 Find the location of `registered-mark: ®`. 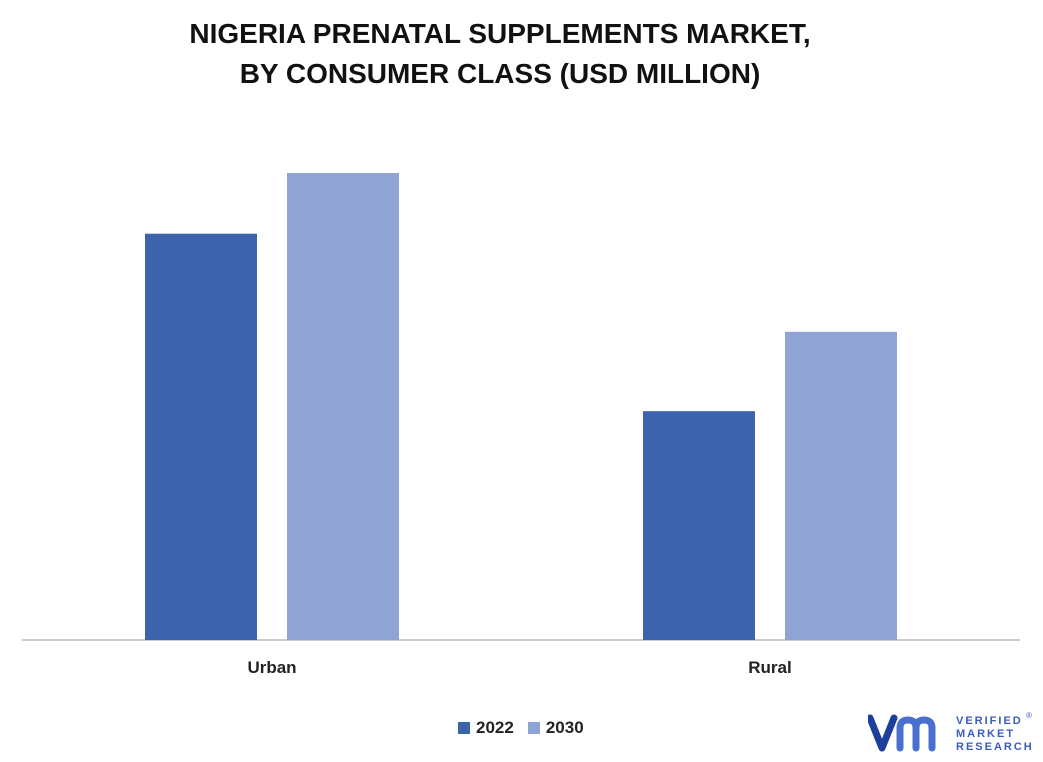

registered-mark: ® is located at coordinates (1029, 715).